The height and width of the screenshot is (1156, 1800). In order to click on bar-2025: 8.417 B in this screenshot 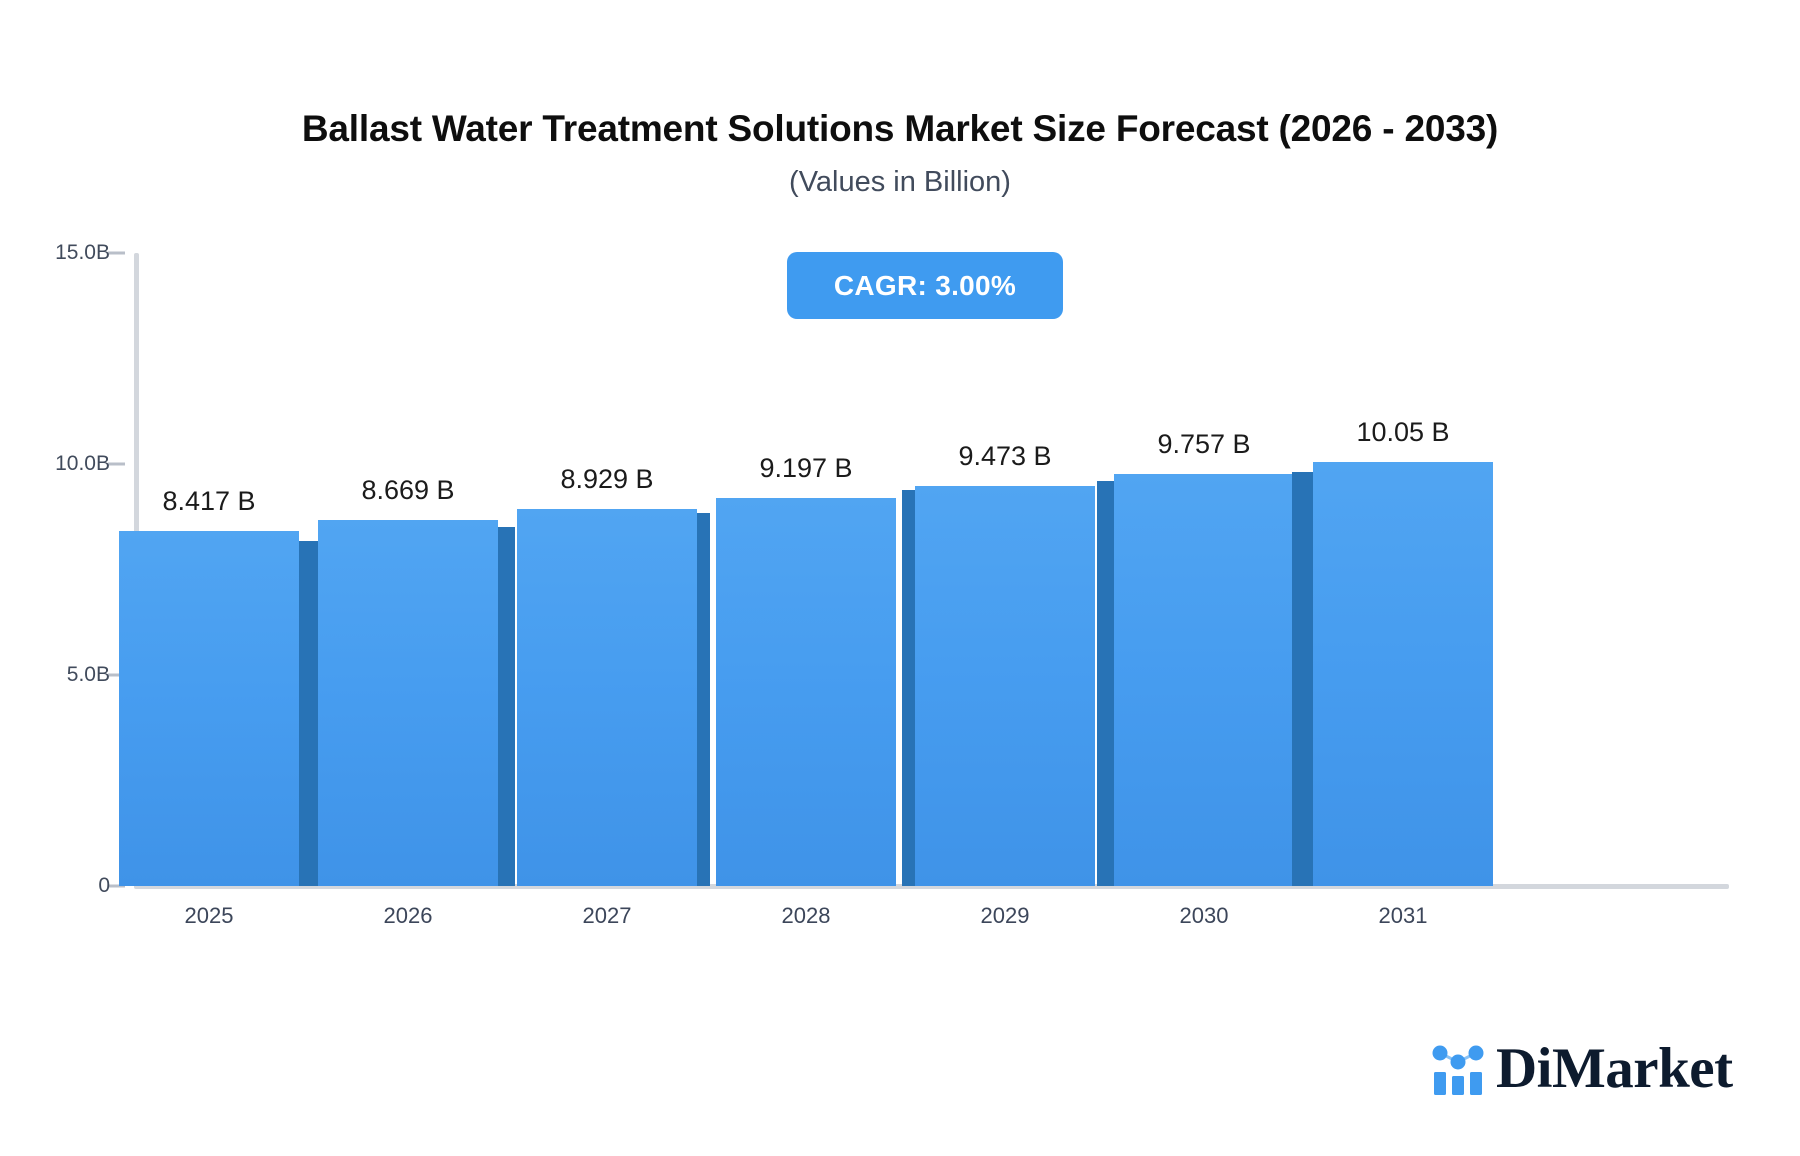, I will do `click(219, 686)`.